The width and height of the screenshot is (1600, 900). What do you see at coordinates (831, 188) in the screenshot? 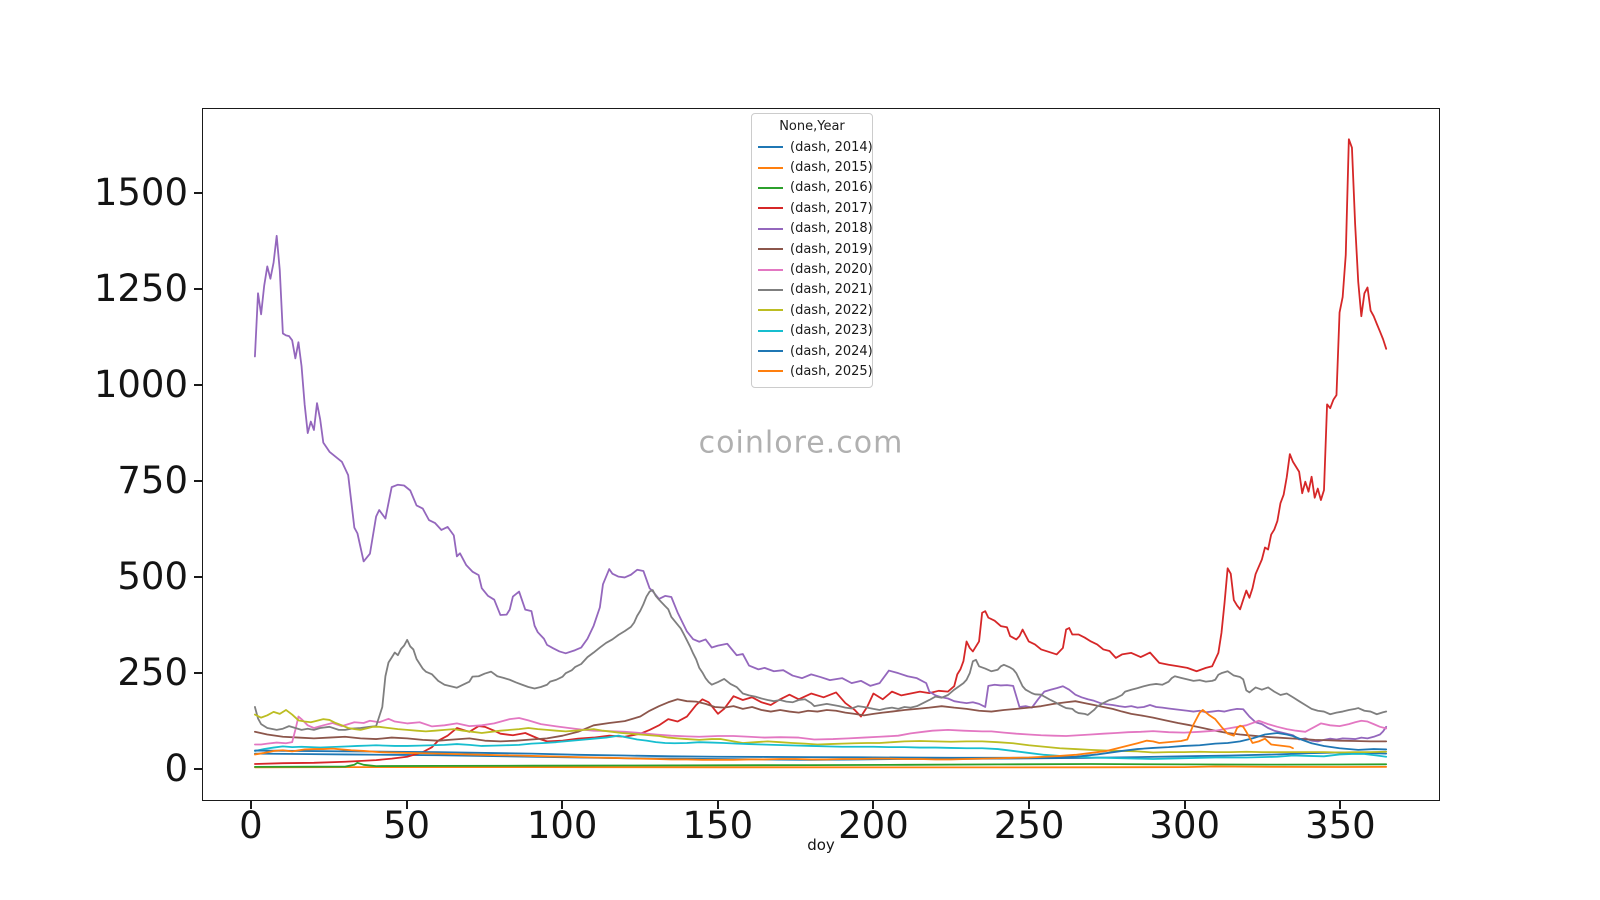
I see `legend-label-dash-2016: (dash, 2016)` at bounding box center [831, 188].